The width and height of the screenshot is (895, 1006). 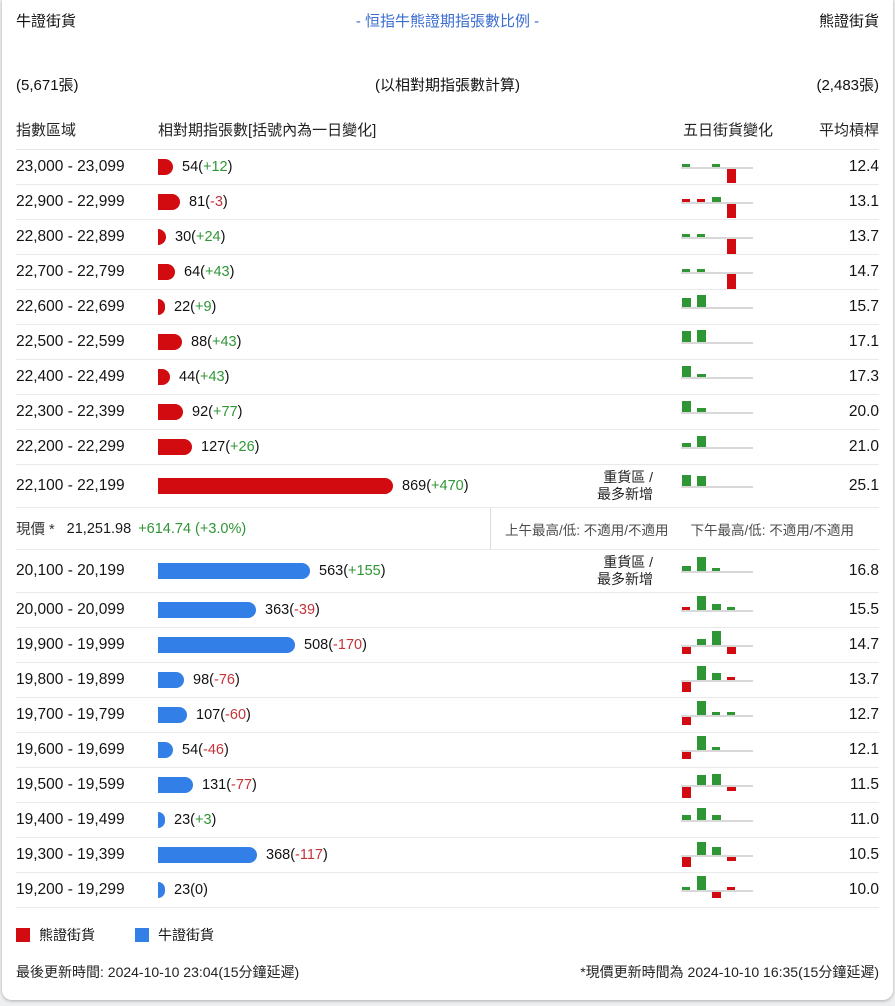 What do you see at coordinates (70, 376) in the screenshot?
I see `index-range-label: 22,400 - 22,499` at bounding box center [70, 376].